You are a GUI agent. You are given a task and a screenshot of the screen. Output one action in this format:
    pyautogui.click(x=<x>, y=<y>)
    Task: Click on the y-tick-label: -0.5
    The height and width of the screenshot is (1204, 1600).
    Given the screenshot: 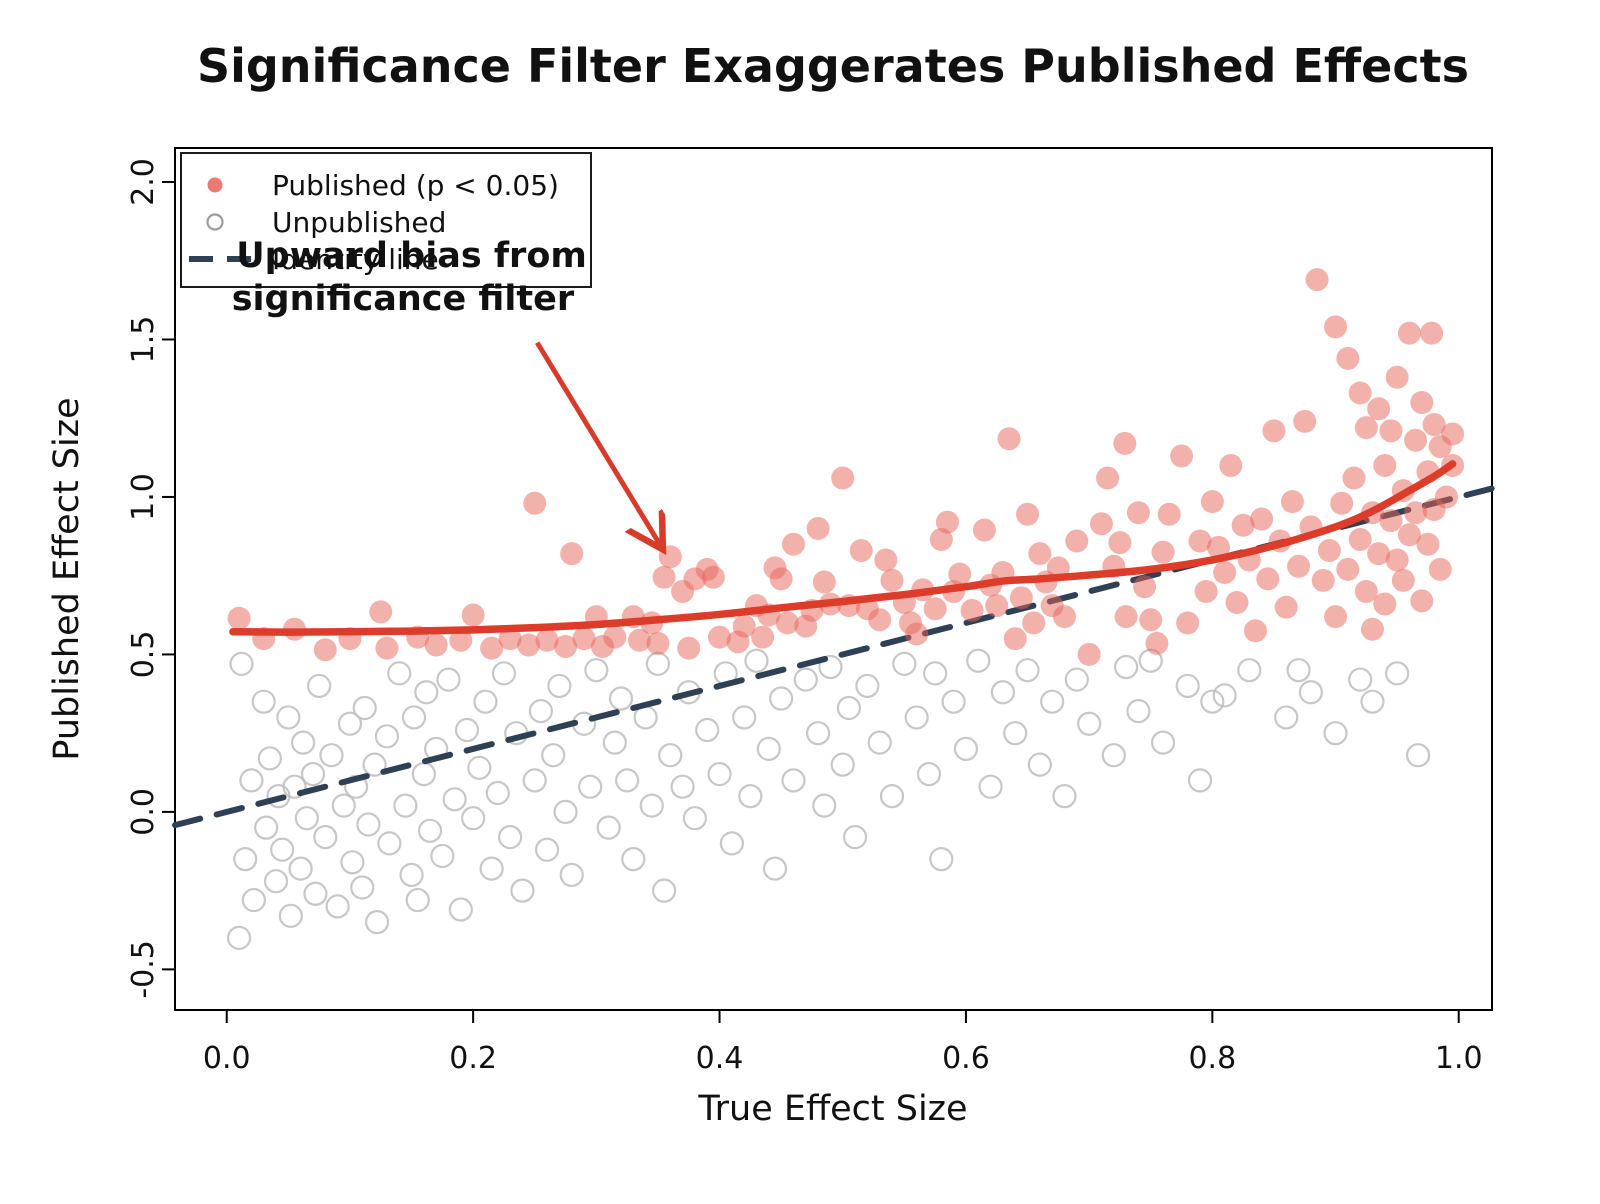 What is the action you would take?
    pyautogui.click(x=143, y=969)
    